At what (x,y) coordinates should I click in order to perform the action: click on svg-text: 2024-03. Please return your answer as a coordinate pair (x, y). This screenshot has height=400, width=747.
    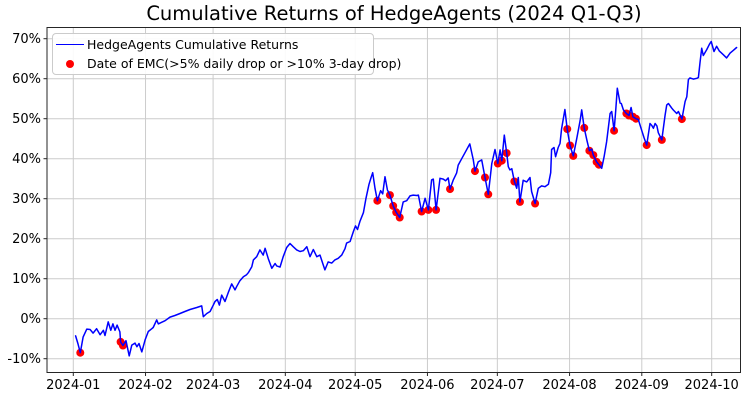
    Looking at the image, I should click on (213, 385).